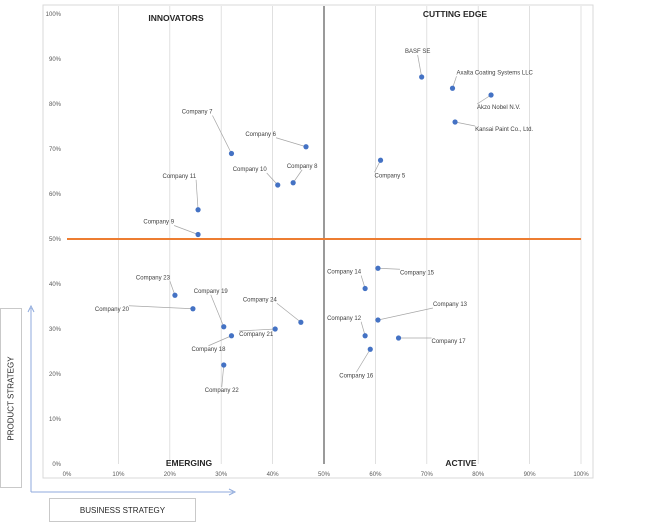 The height and width of the screenshot is (523, 648). I want to click on y-tick-label: 20%, so click(55, 375).